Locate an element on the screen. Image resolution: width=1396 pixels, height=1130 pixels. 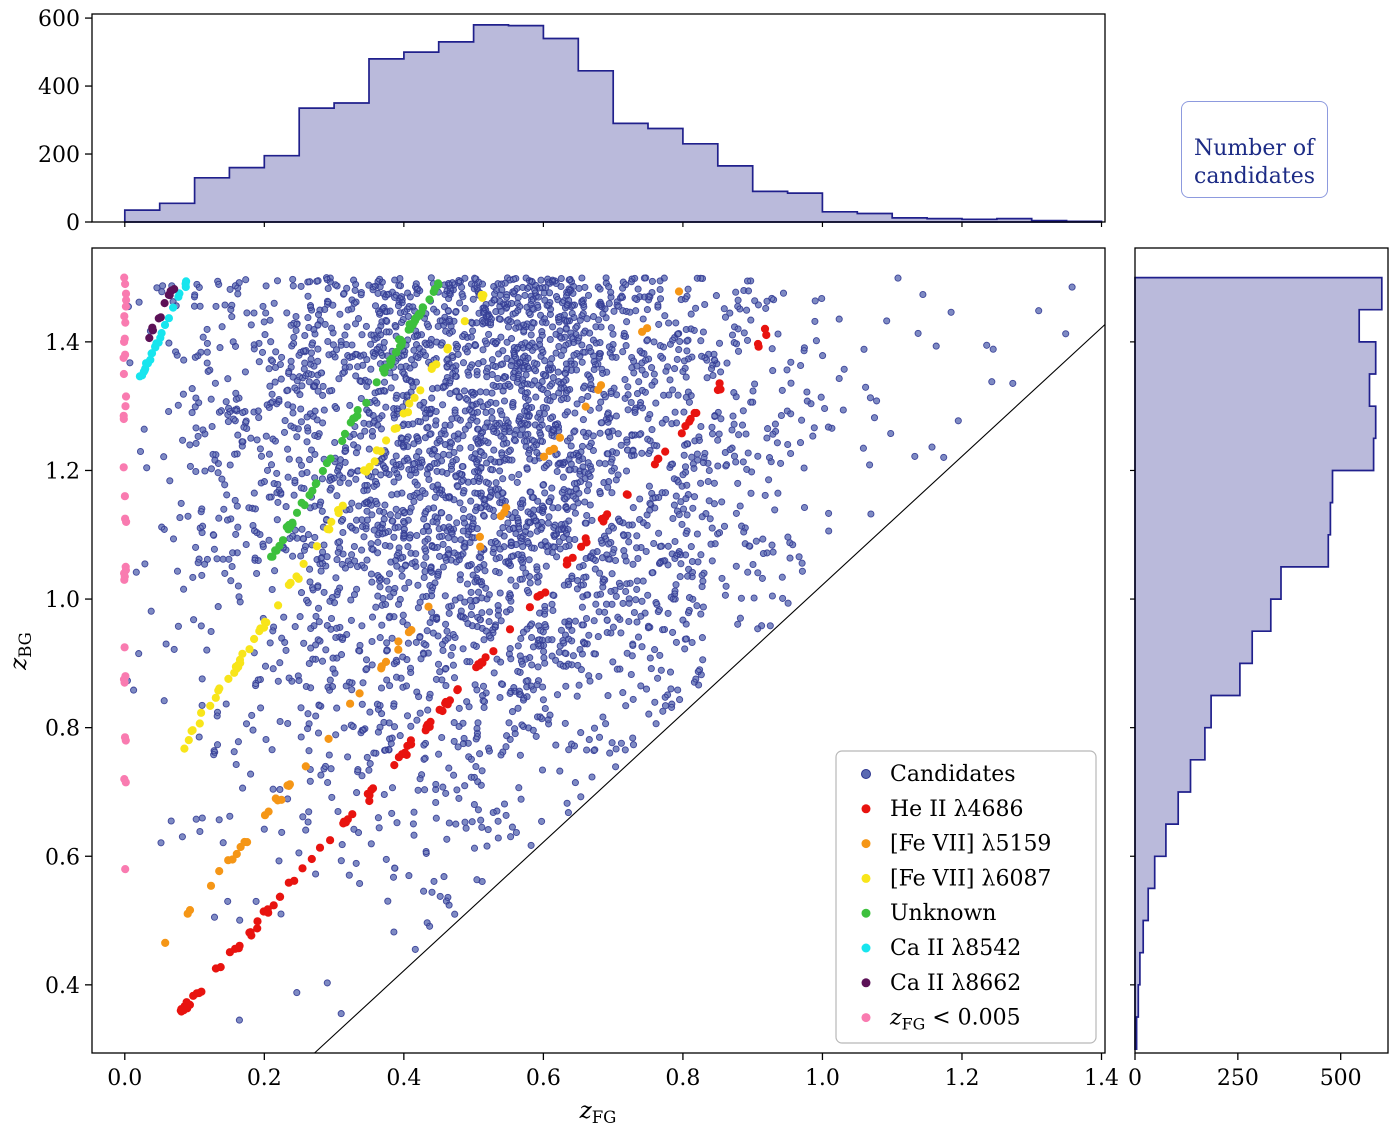
right-histogram-area is located at coordinates (1258, 663).